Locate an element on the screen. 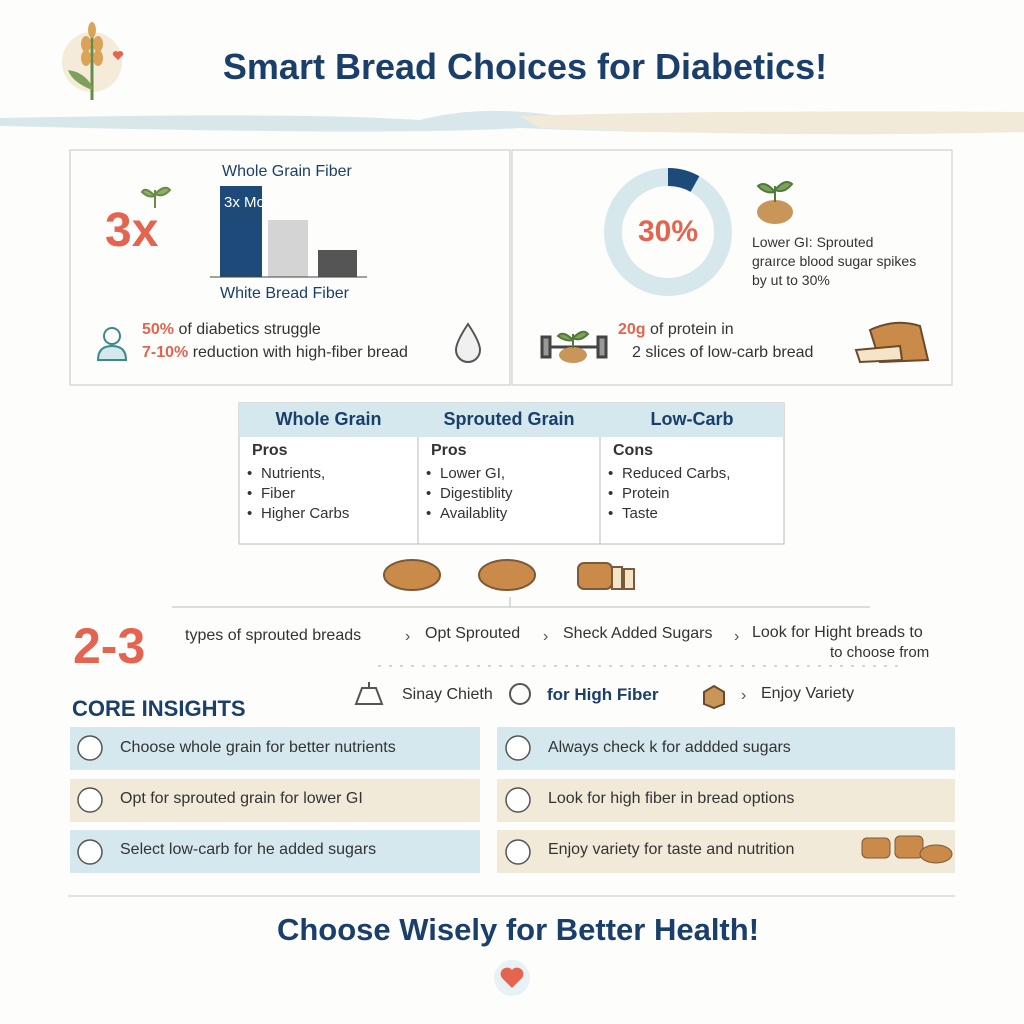 The width and height of the screenshot is (1024, 1024). shape: 7-10% reduction with high-fiber bread is located at coordinates (275, 353).